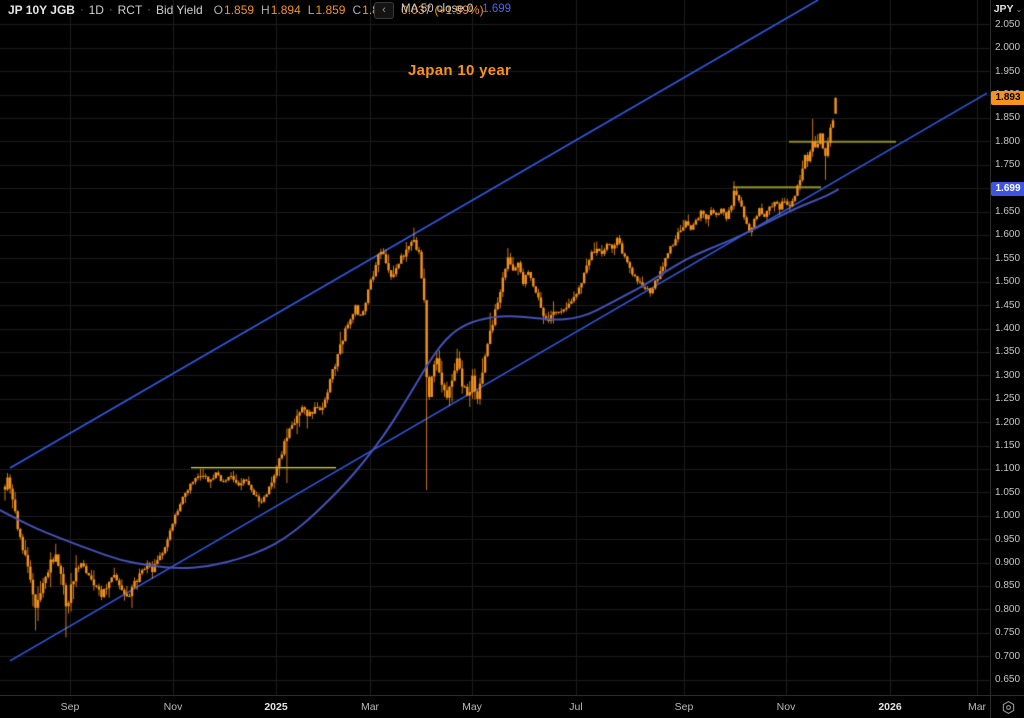 The height and width of the screenshot is (718, 1024). I want to click on open-value: 1.859, so click(239, 10).